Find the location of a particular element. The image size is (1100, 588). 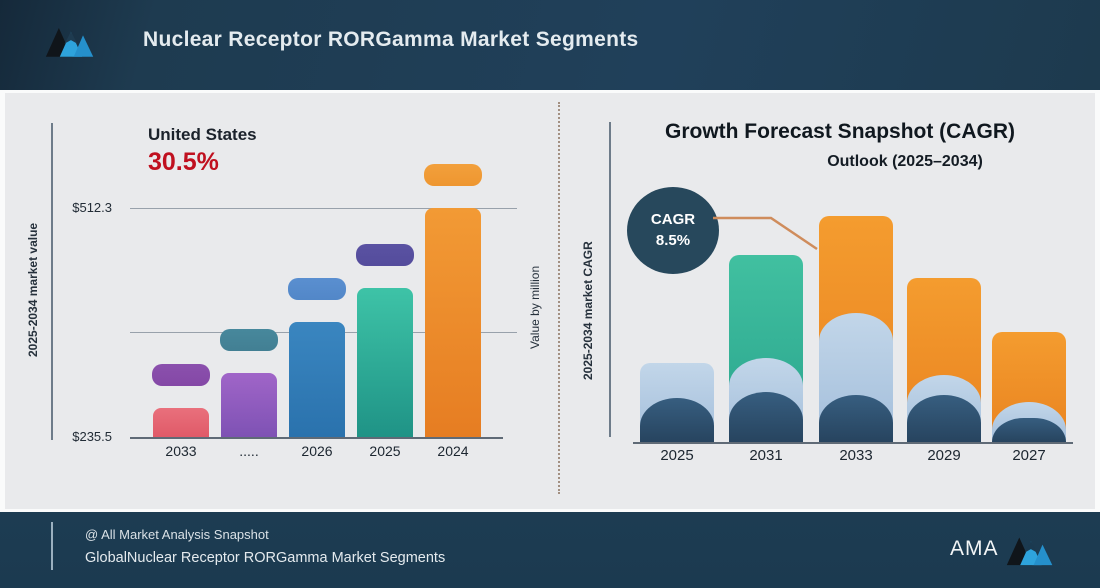

section-divider is located at coordinates (559, 298).